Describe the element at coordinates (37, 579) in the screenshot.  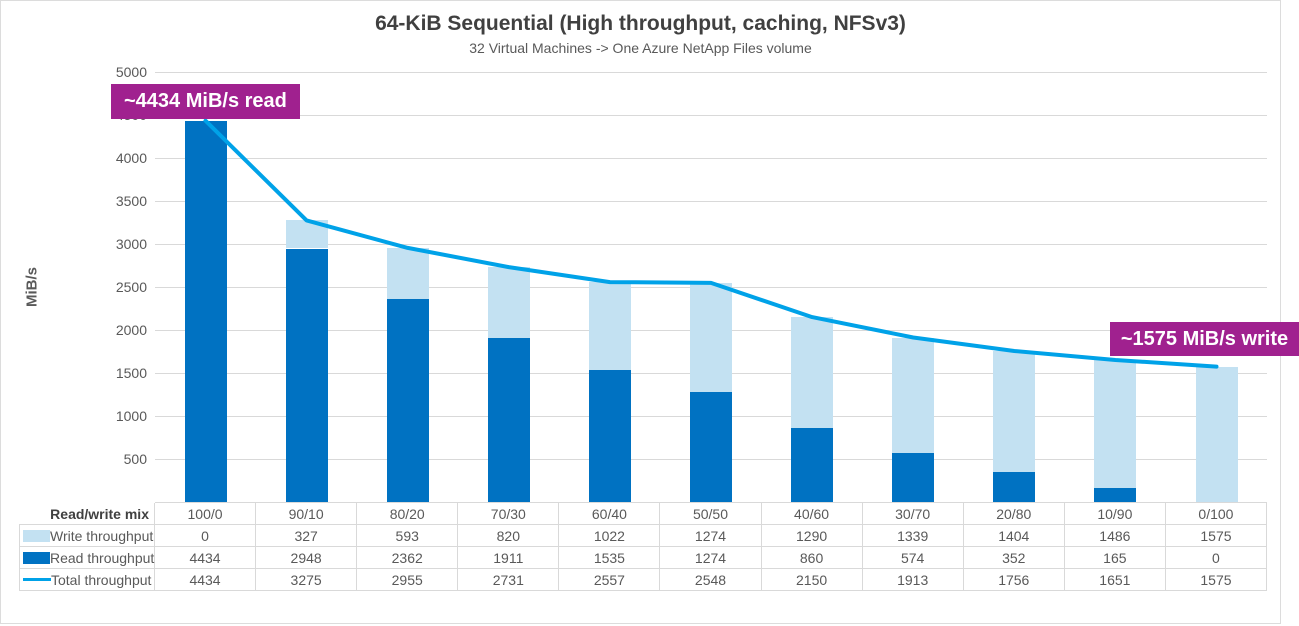
I see `total-line-swatch-icon` at that location.